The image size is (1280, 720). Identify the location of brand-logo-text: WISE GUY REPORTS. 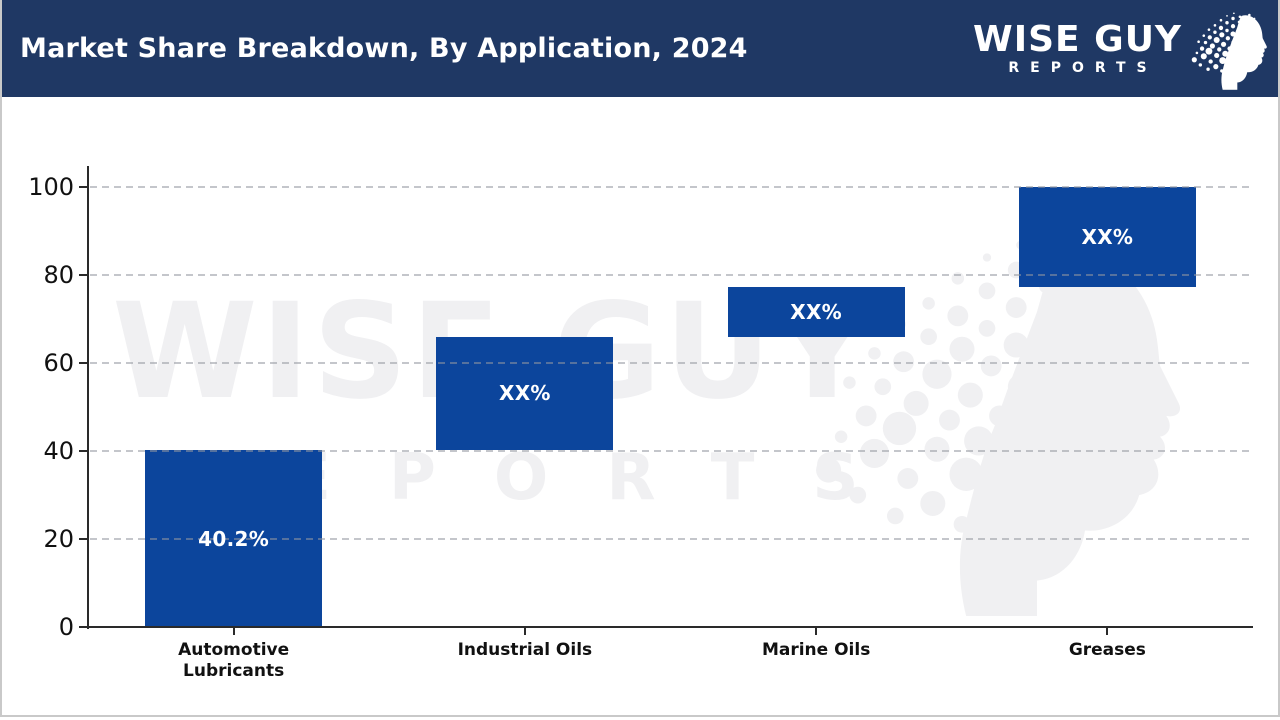
(1077, 48).